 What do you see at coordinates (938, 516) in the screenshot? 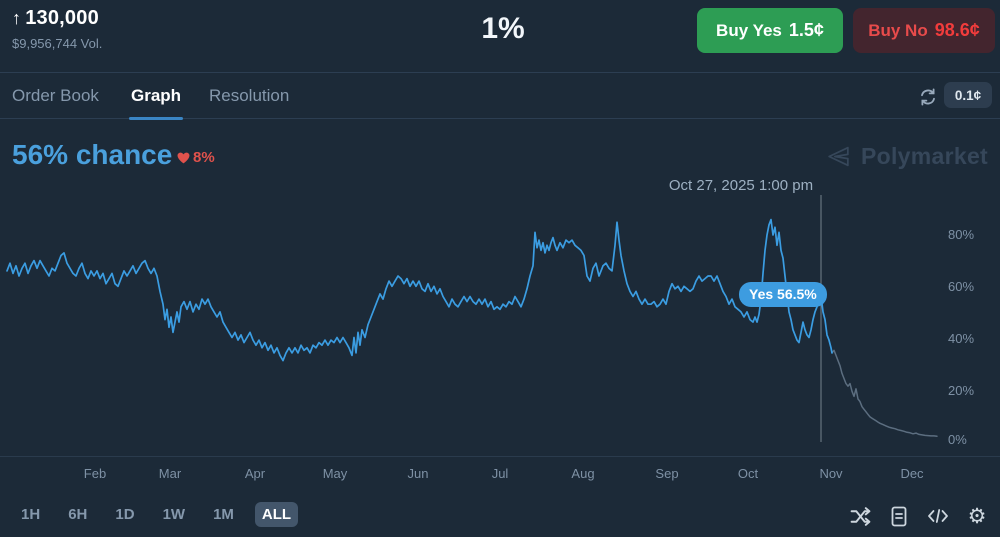
I see `code-icon` at bounding box center [938, 516].